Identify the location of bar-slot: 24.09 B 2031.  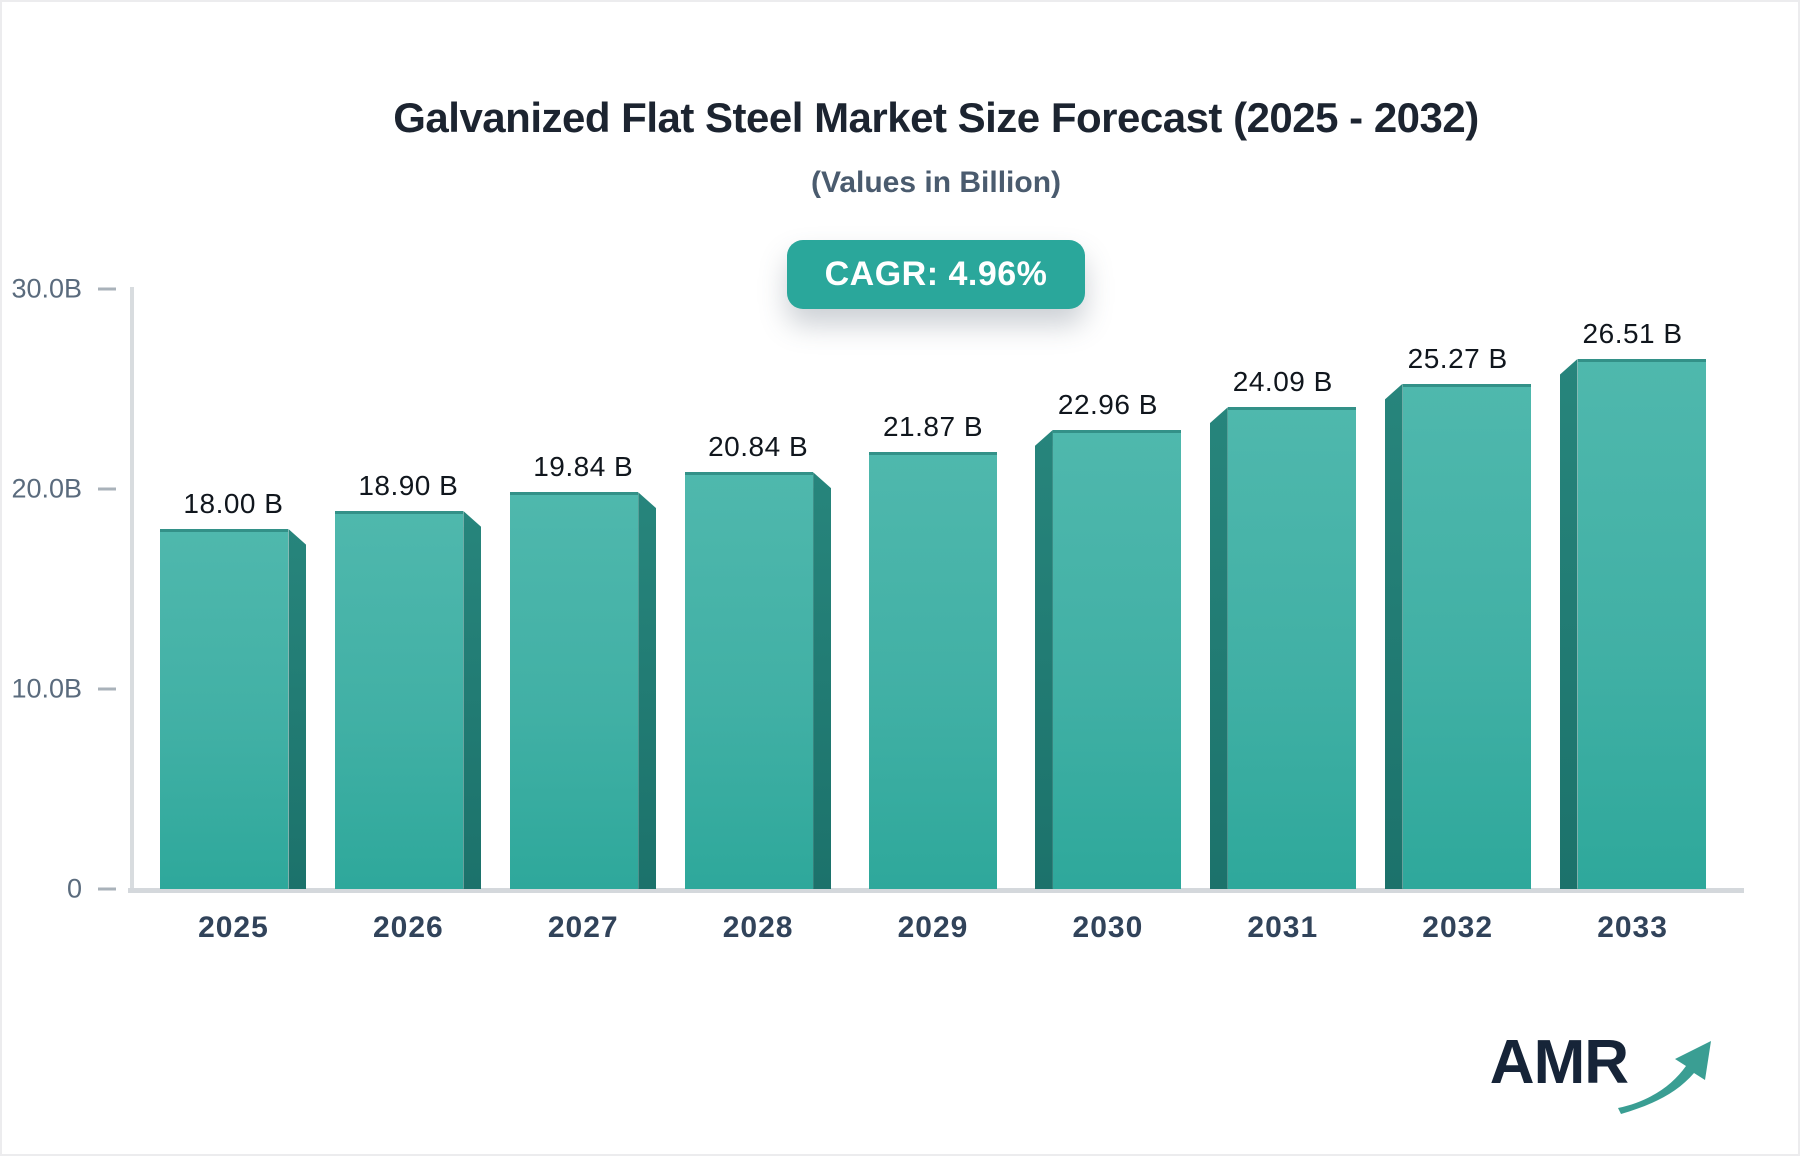
(1282, 616).